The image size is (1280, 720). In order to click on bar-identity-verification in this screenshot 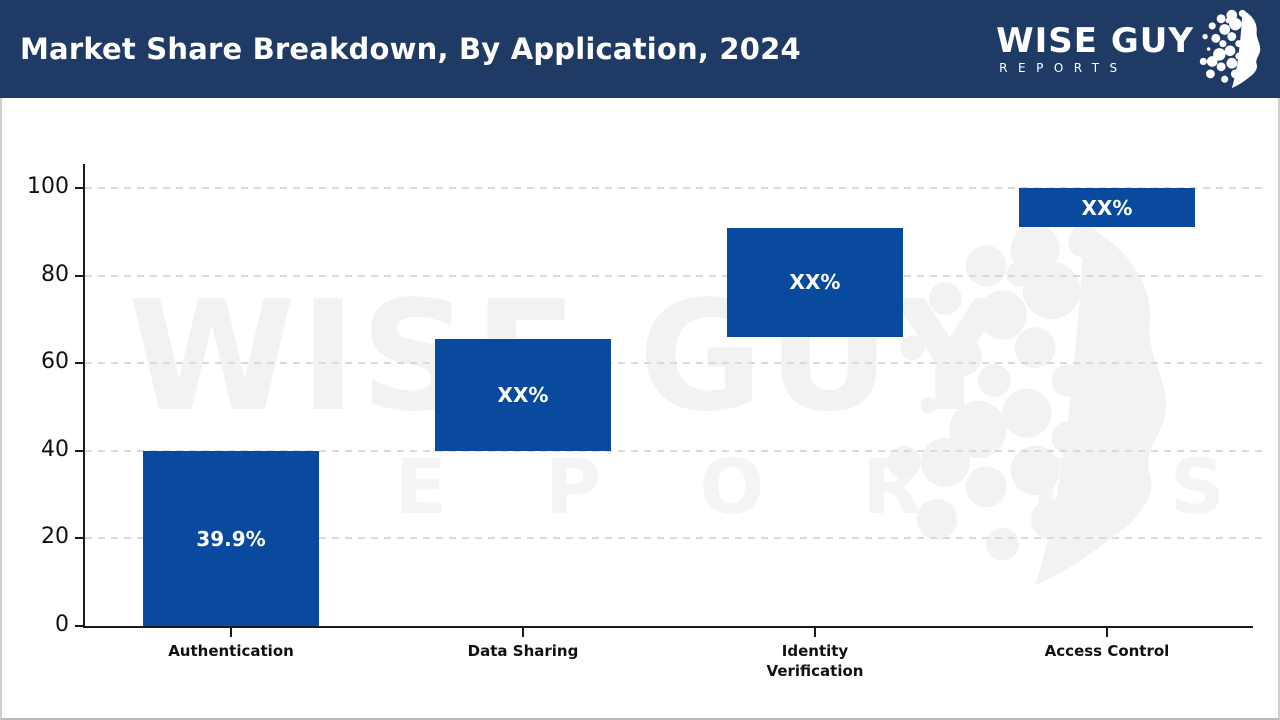, I will do `click(815, 282)`.